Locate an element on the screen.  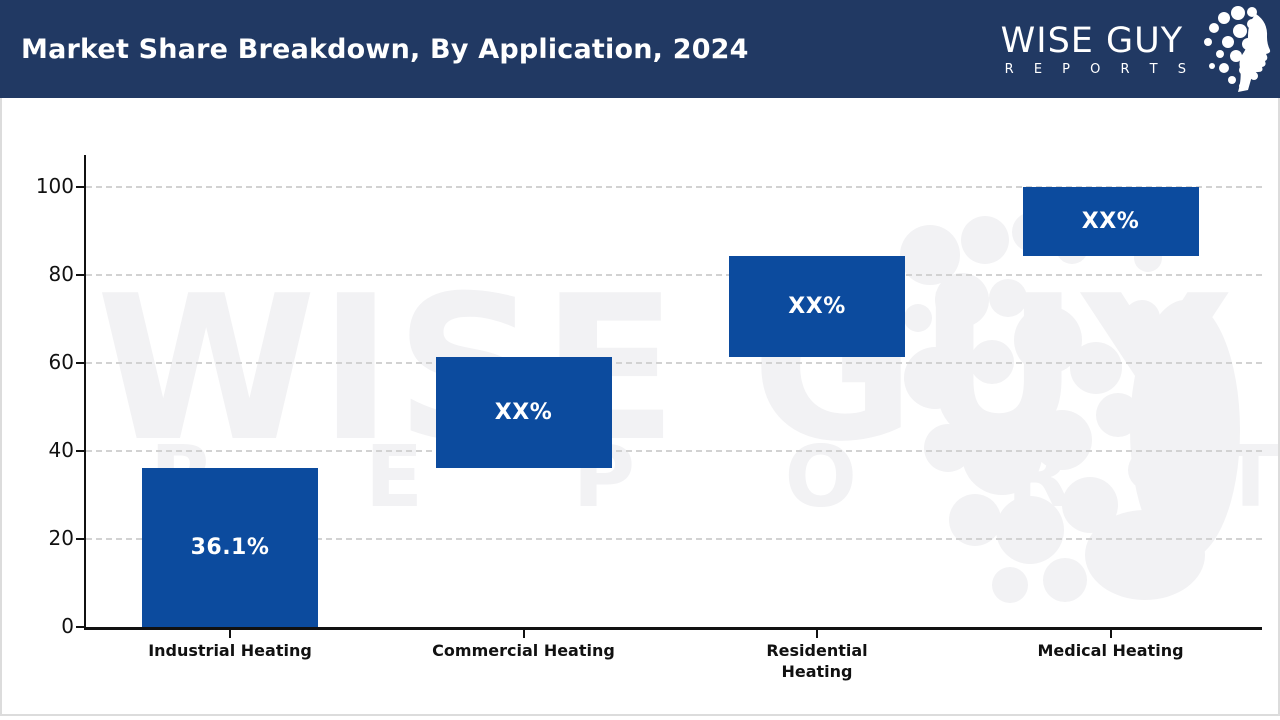
x-category-label: Residential Heating is located at coordinates (817, 661).